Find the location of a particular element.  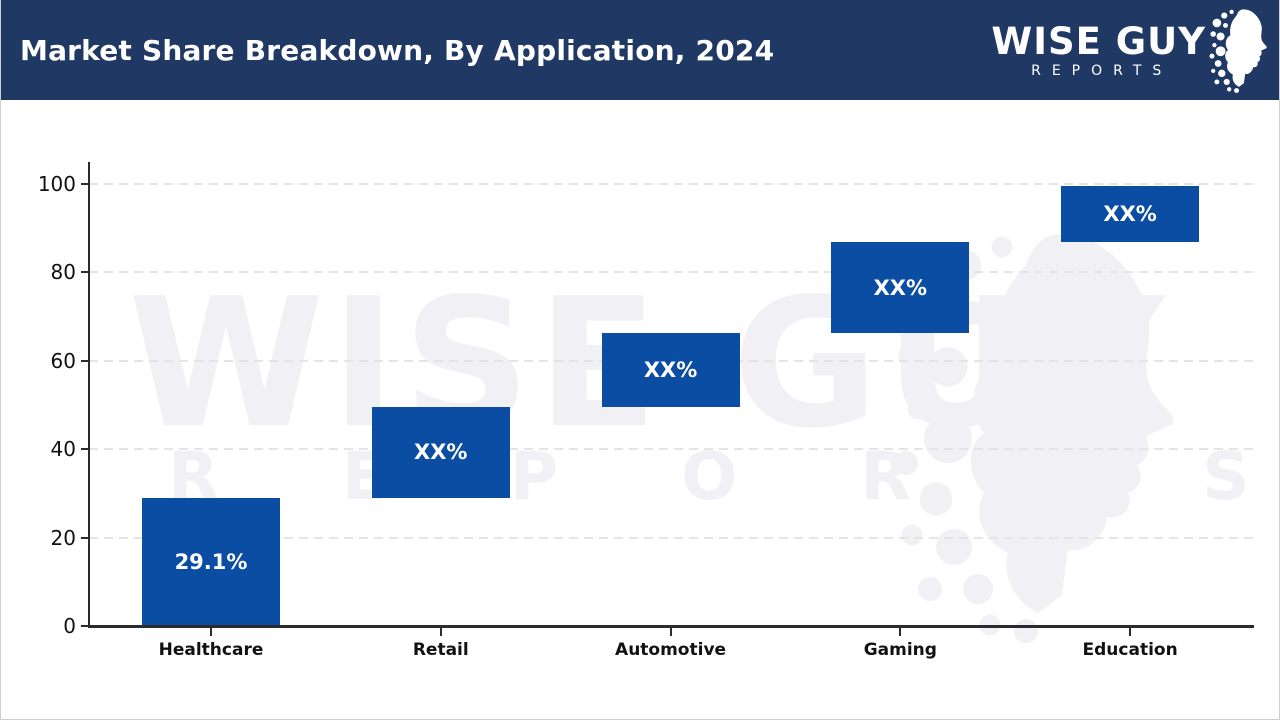

brand-logo: WISE GUY REPORTS is located at coordinates (1135, 50).